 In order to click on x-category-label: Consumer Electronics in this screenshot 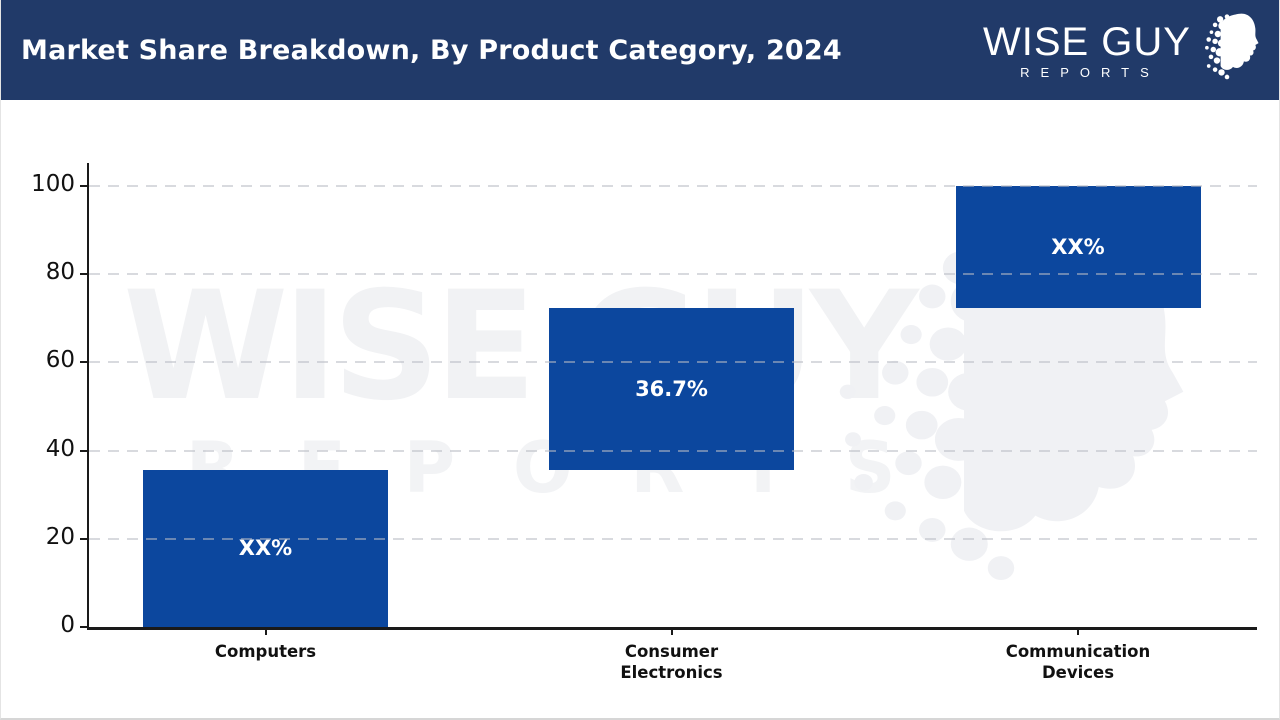, I will do `click(671, 662)`.